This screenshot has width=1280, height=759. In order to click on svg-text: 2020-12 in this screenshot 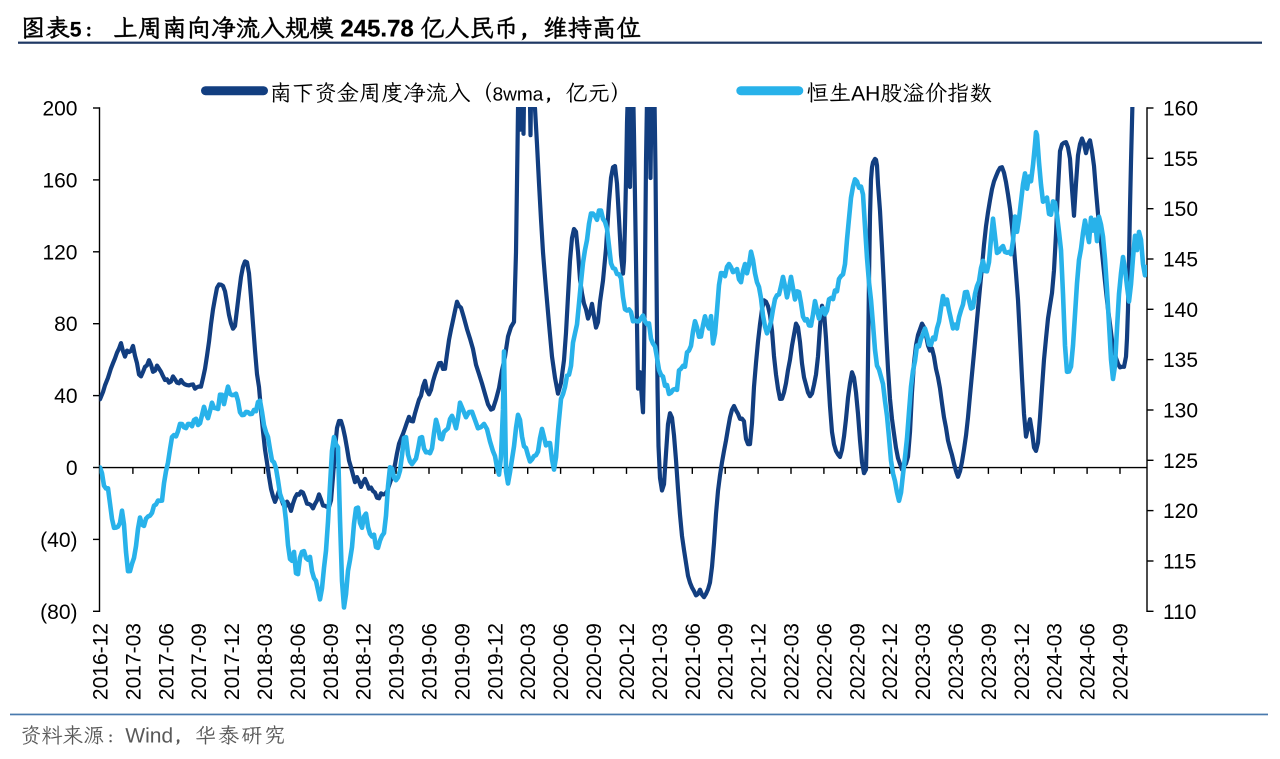, I will do `click(627, 661)`.